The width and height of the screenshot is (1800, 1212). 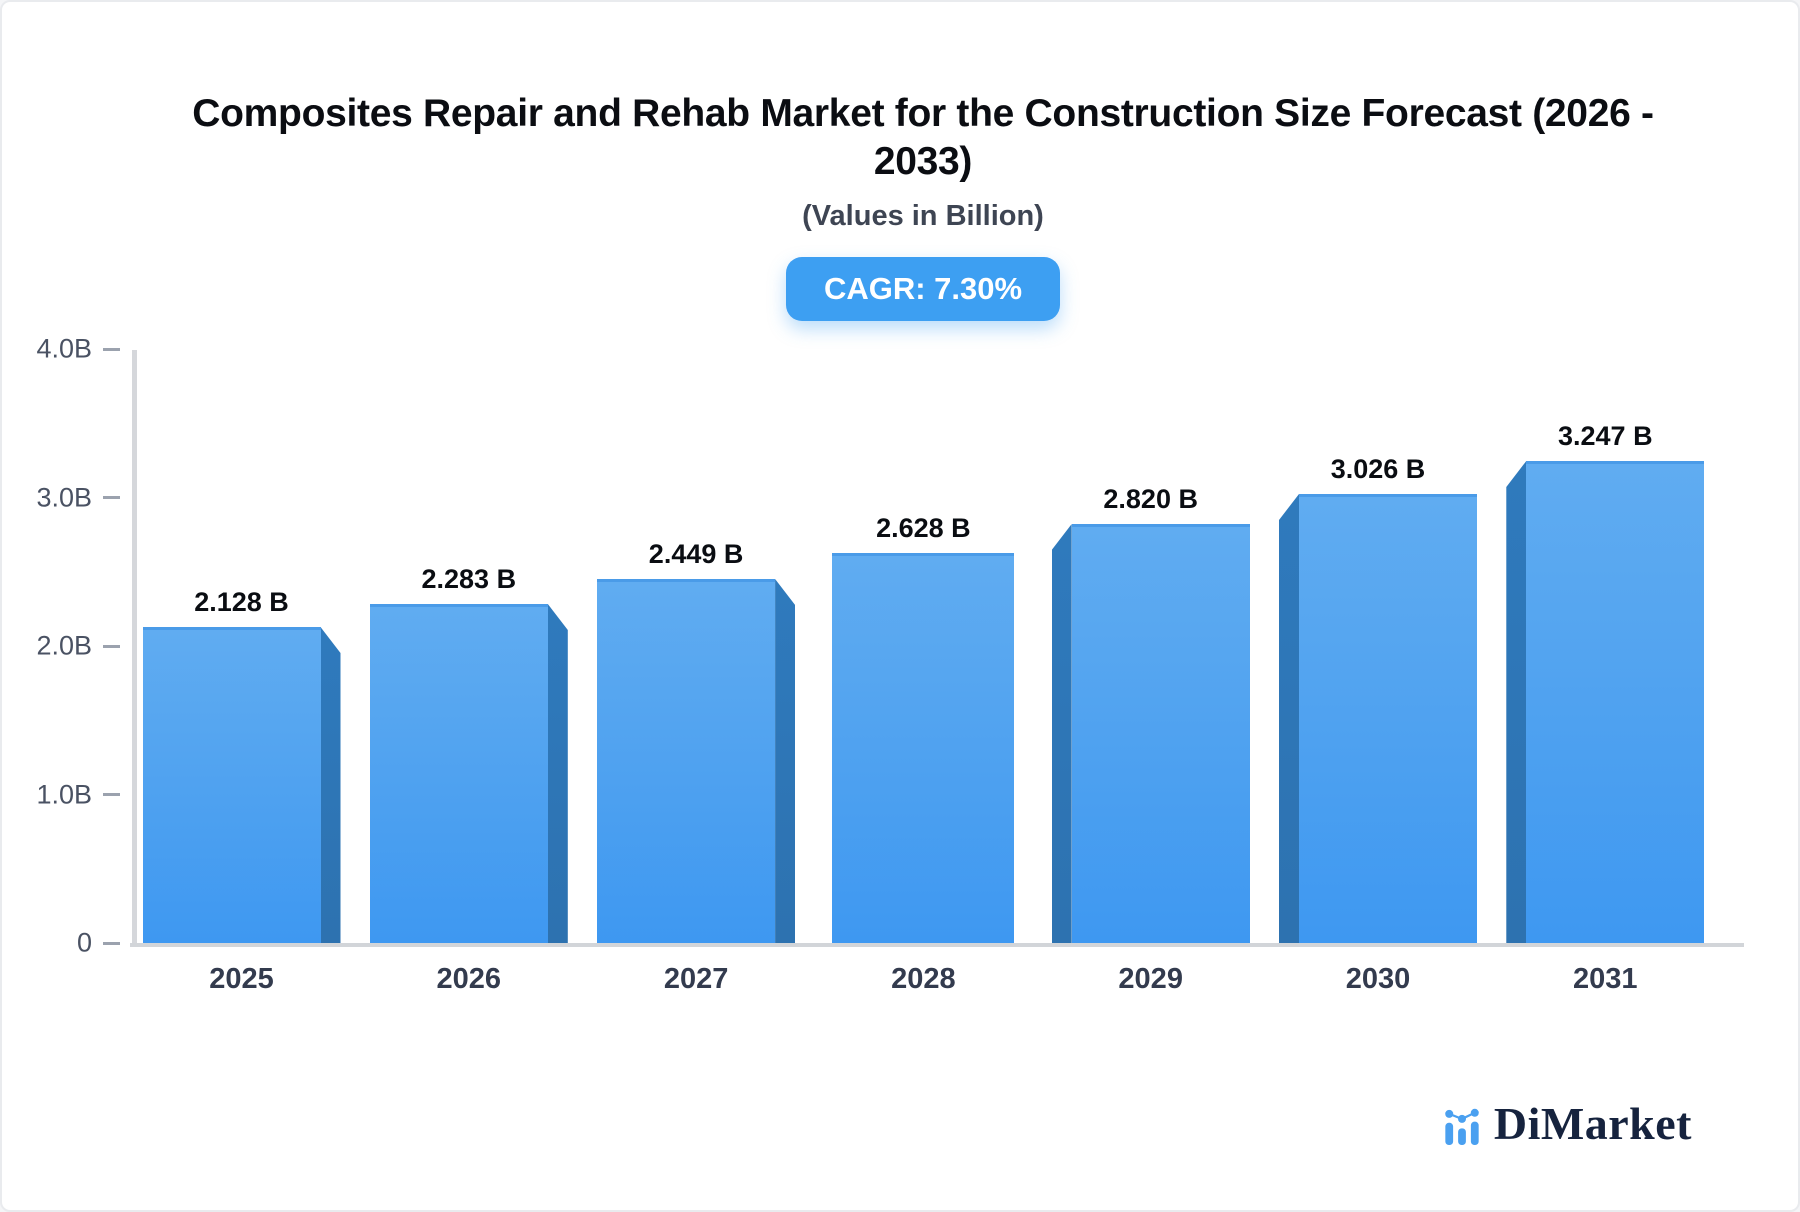 What do you see at coordinates (1605, 436) in the screenshot?
I see `bar-value-label: 3.247 B` at bounding box center [1605, 436].